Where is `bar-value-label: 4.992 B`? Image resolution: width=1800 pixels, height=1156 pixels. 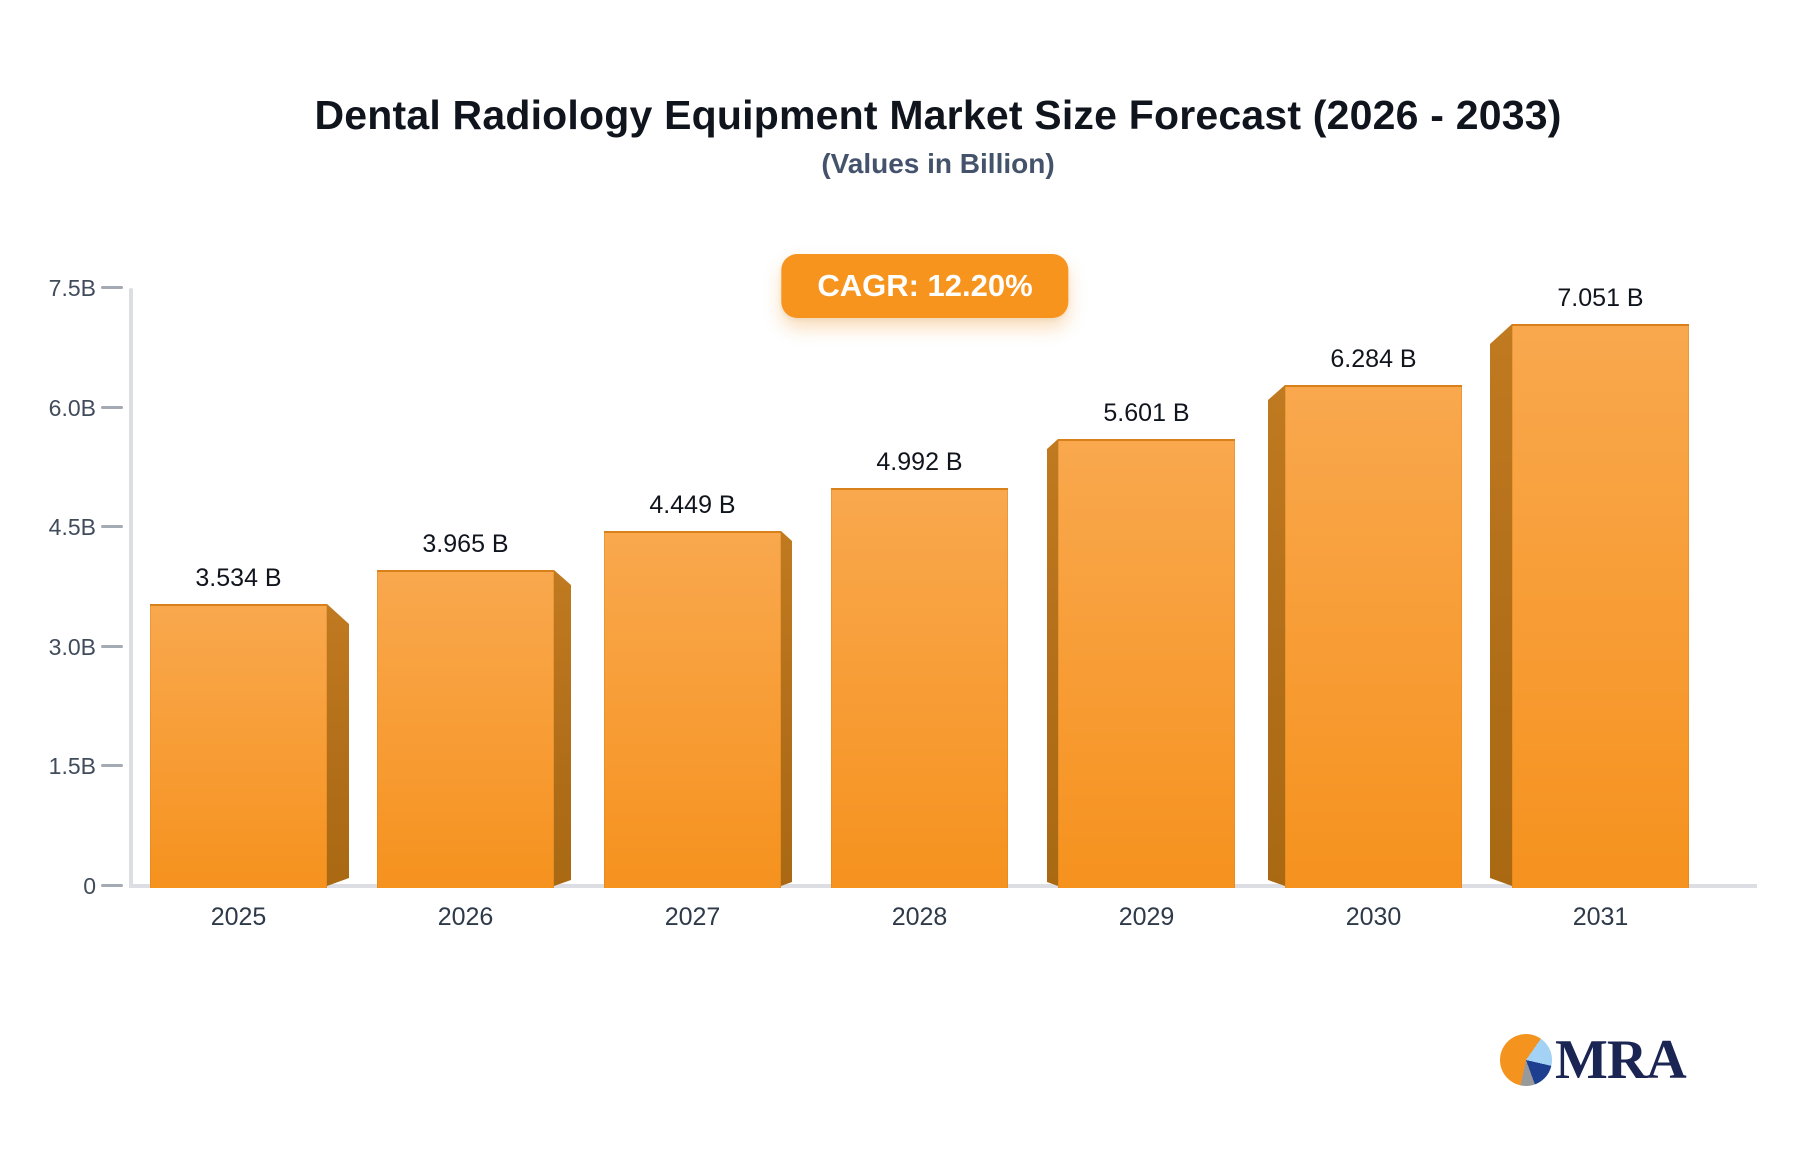
bar-value-label: 4.992 B is located at coordinates (919, 462).